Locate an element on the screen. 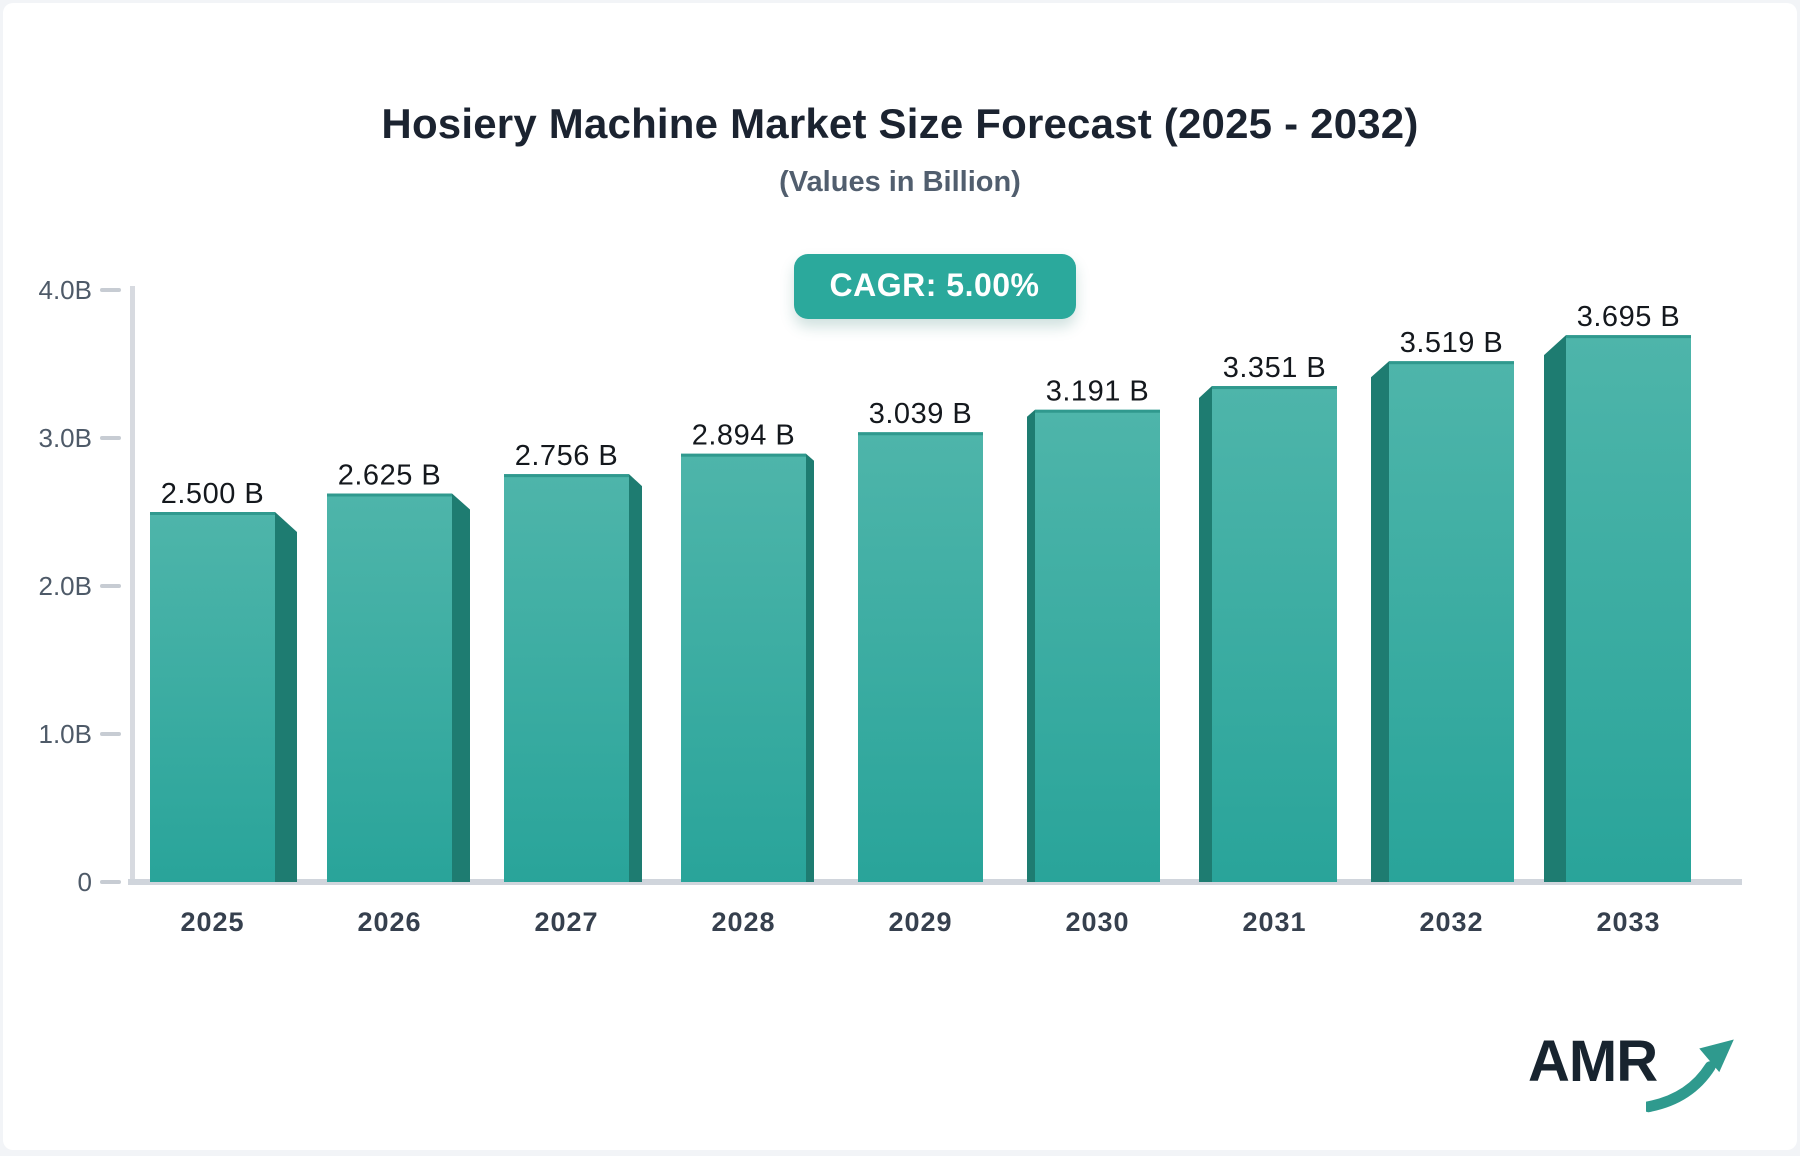  bar-side-2027 is located at coordinates (635, 678).